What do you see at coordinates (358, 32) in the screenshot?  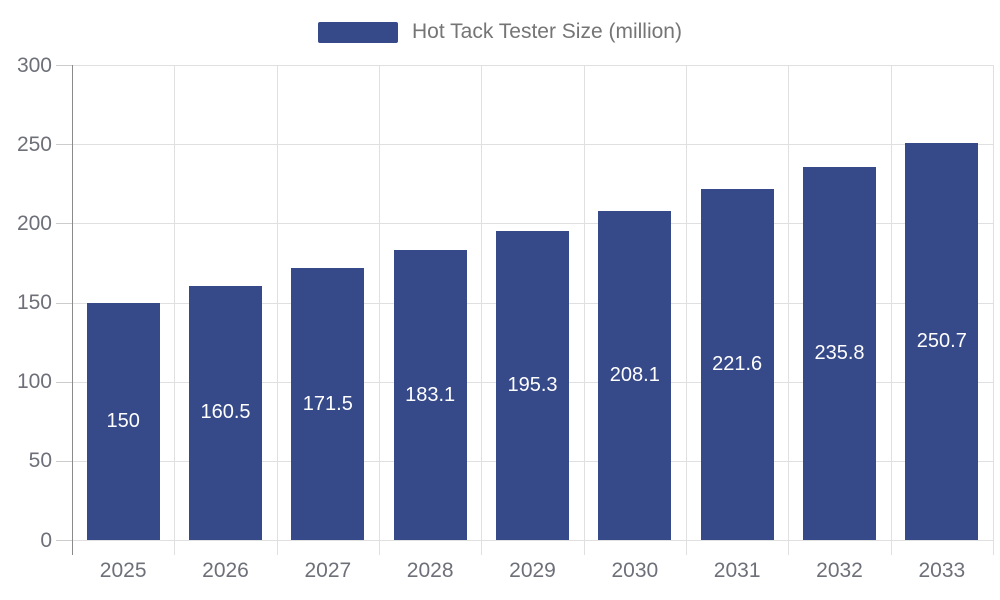 I see `legend-swatch` at bounding box center [358, 32].